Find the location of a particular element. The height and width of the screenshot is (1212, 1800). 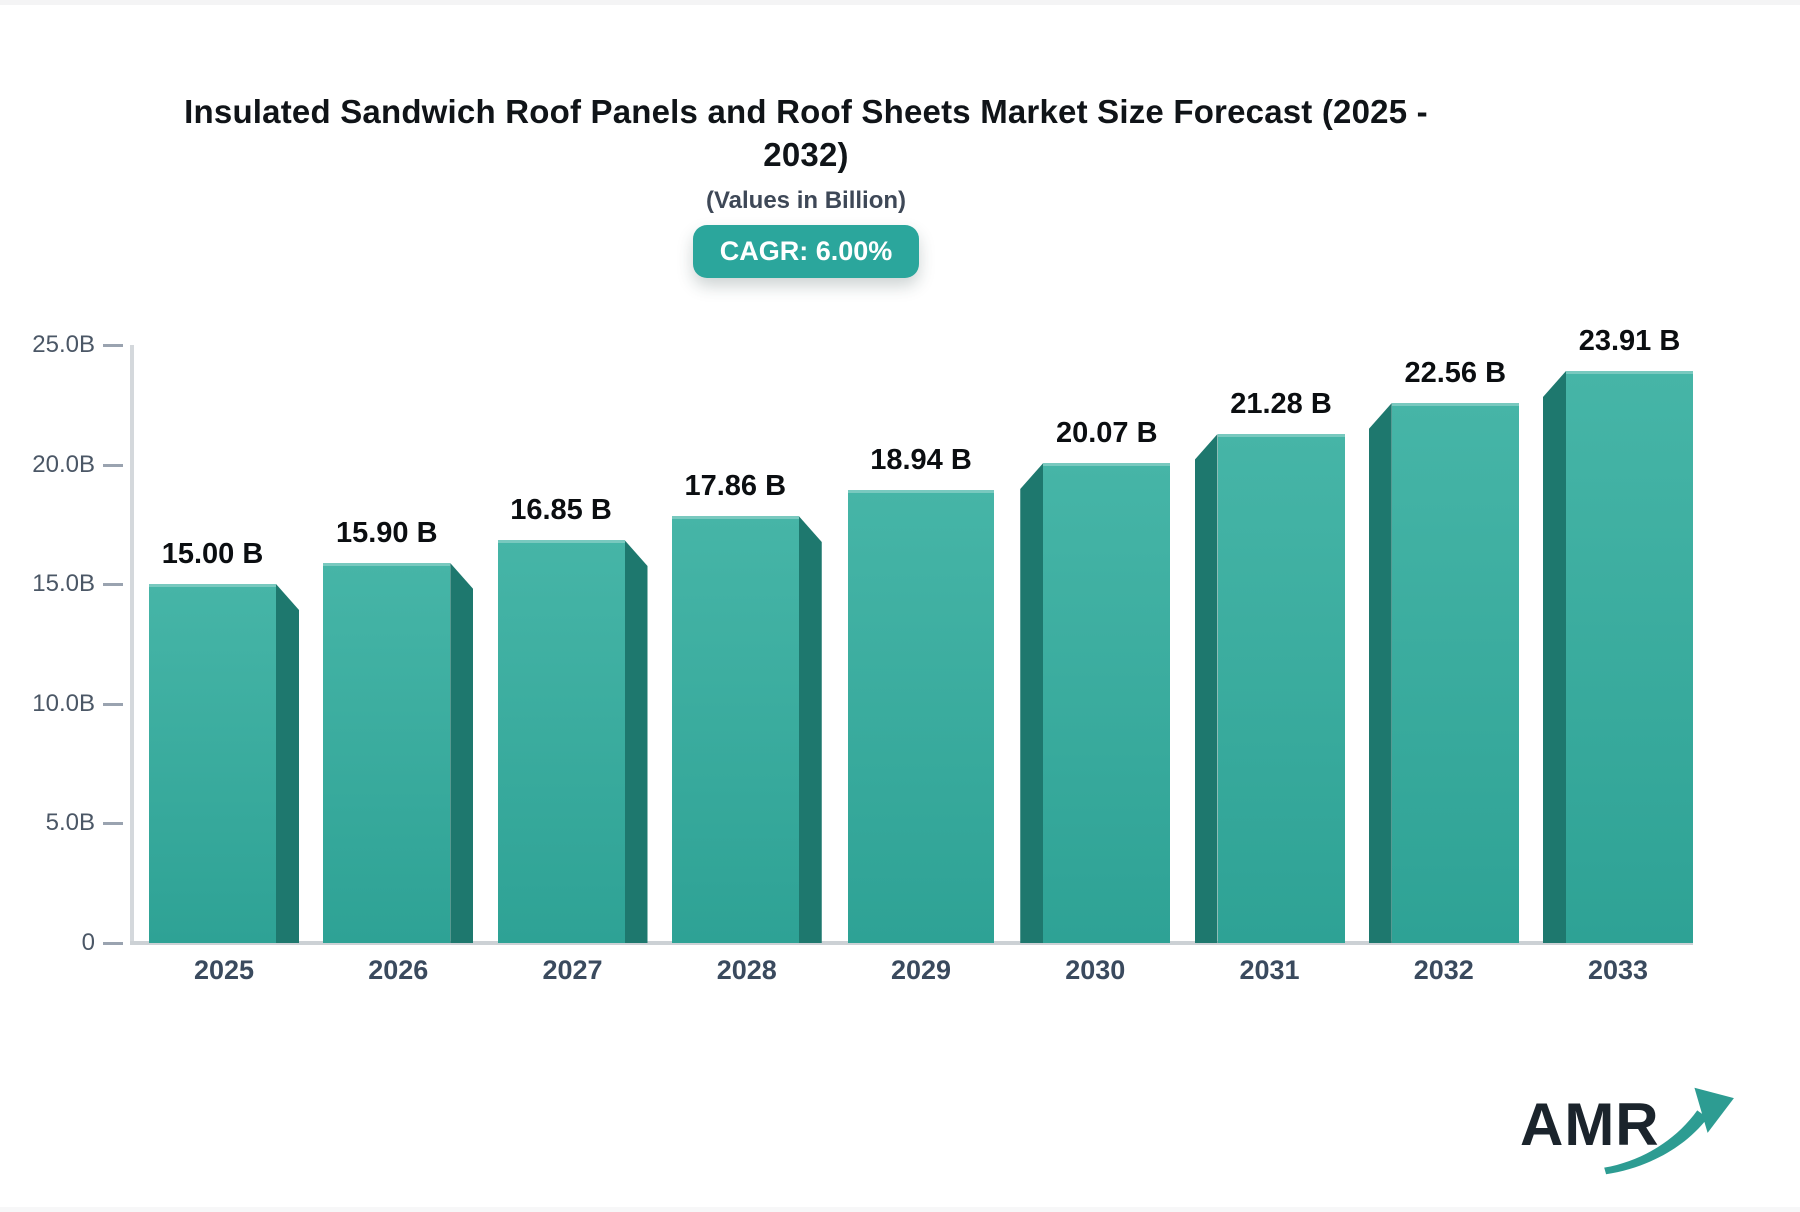

bar-face: 18.94 B is located at coordinates (921, 693).